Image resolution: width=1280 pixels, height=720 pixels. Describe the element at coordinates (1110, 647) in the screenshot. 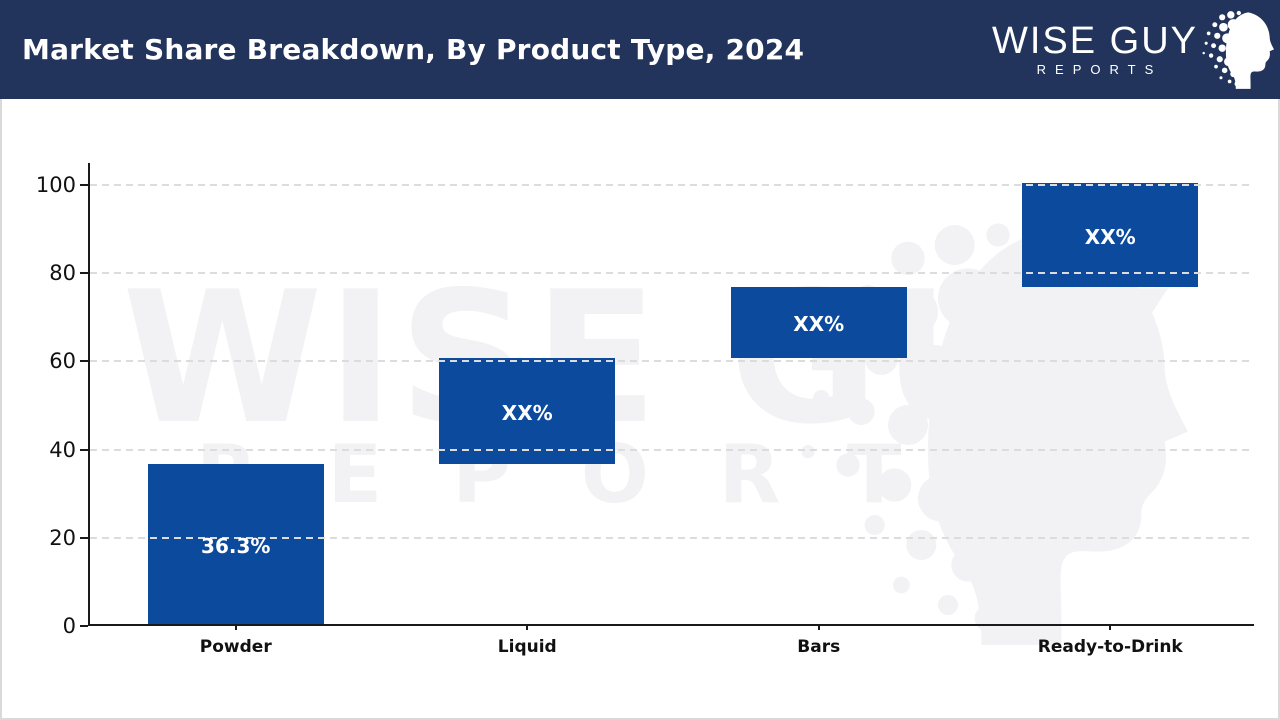

I see `x-axis-category-label: Ready-to-Drink` at that location.